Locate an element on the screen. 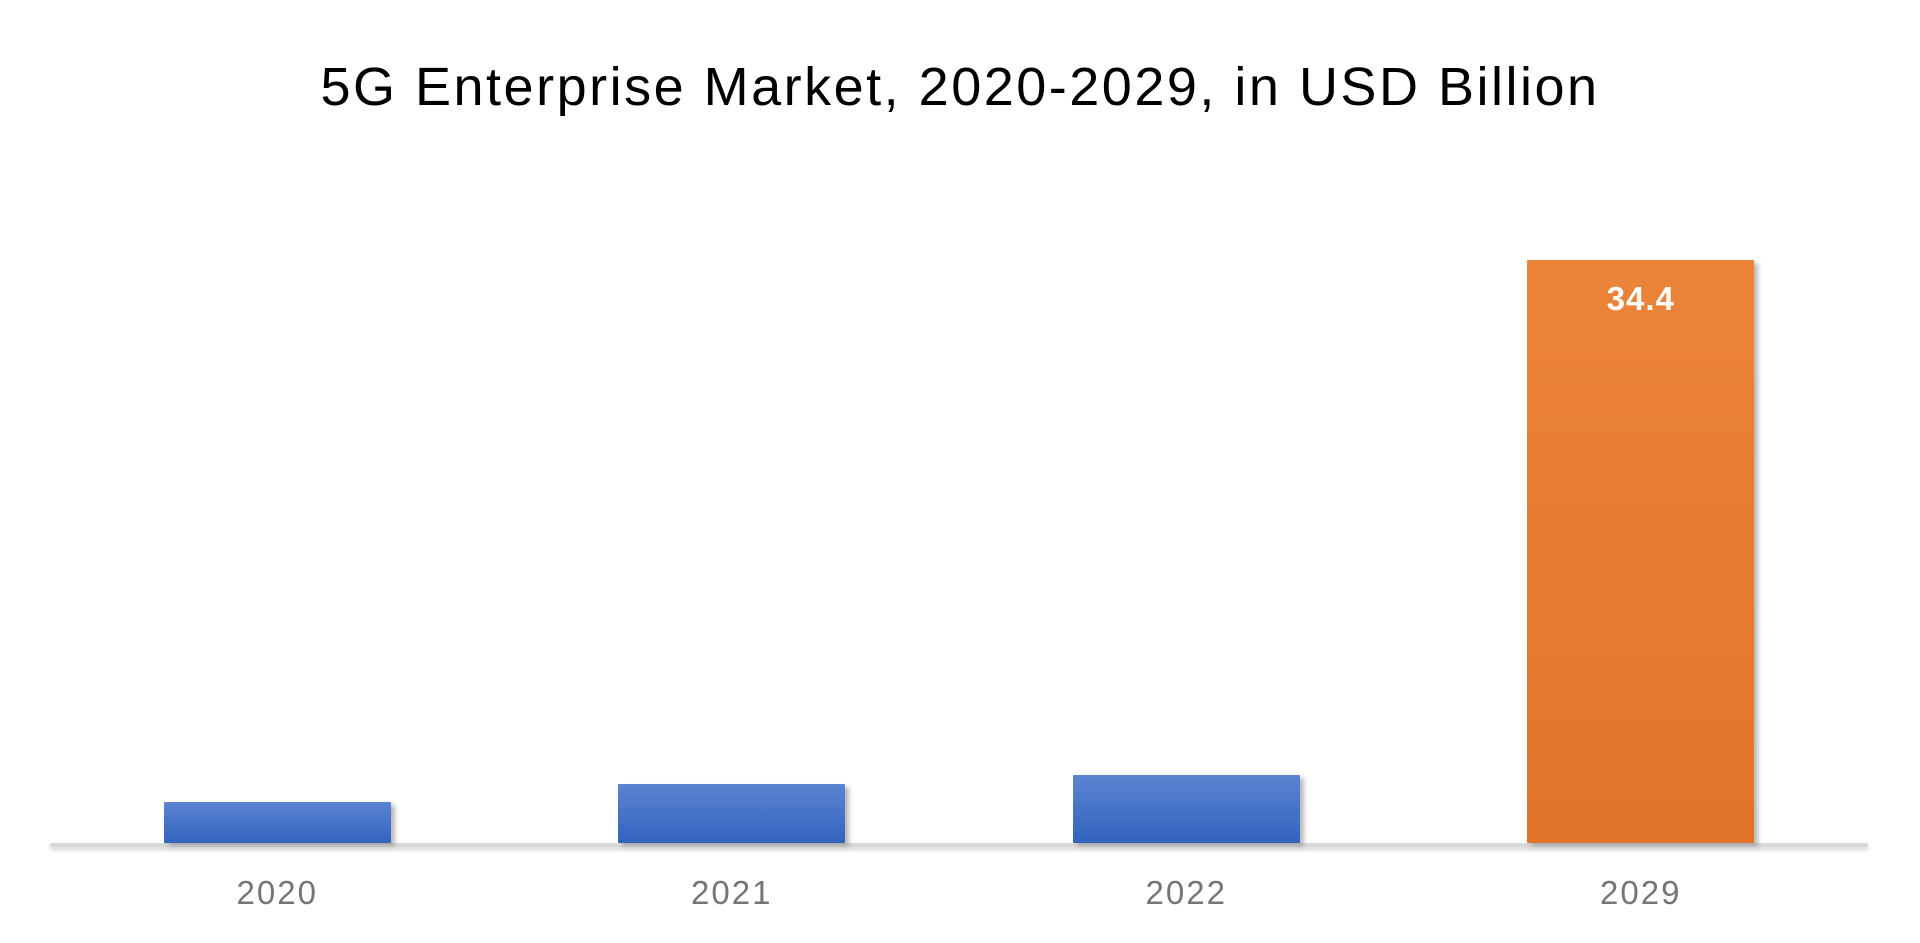  x-axis-label-2022: 2022 is located at coordinates (1186, 892).